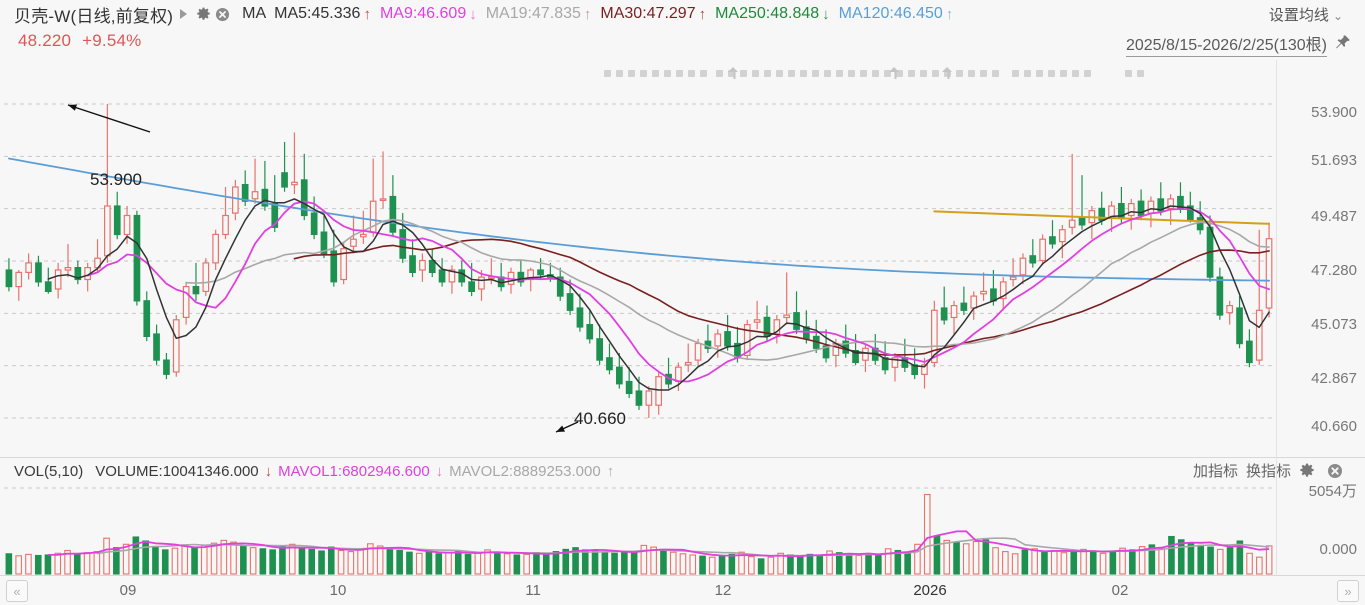 The height and width of the screenshot is (605, 1365). What do you see at coordinates (533, 13) in the screenshot?
I see `ma19-value: MA19:47.835` at bounding box center [533, 13].